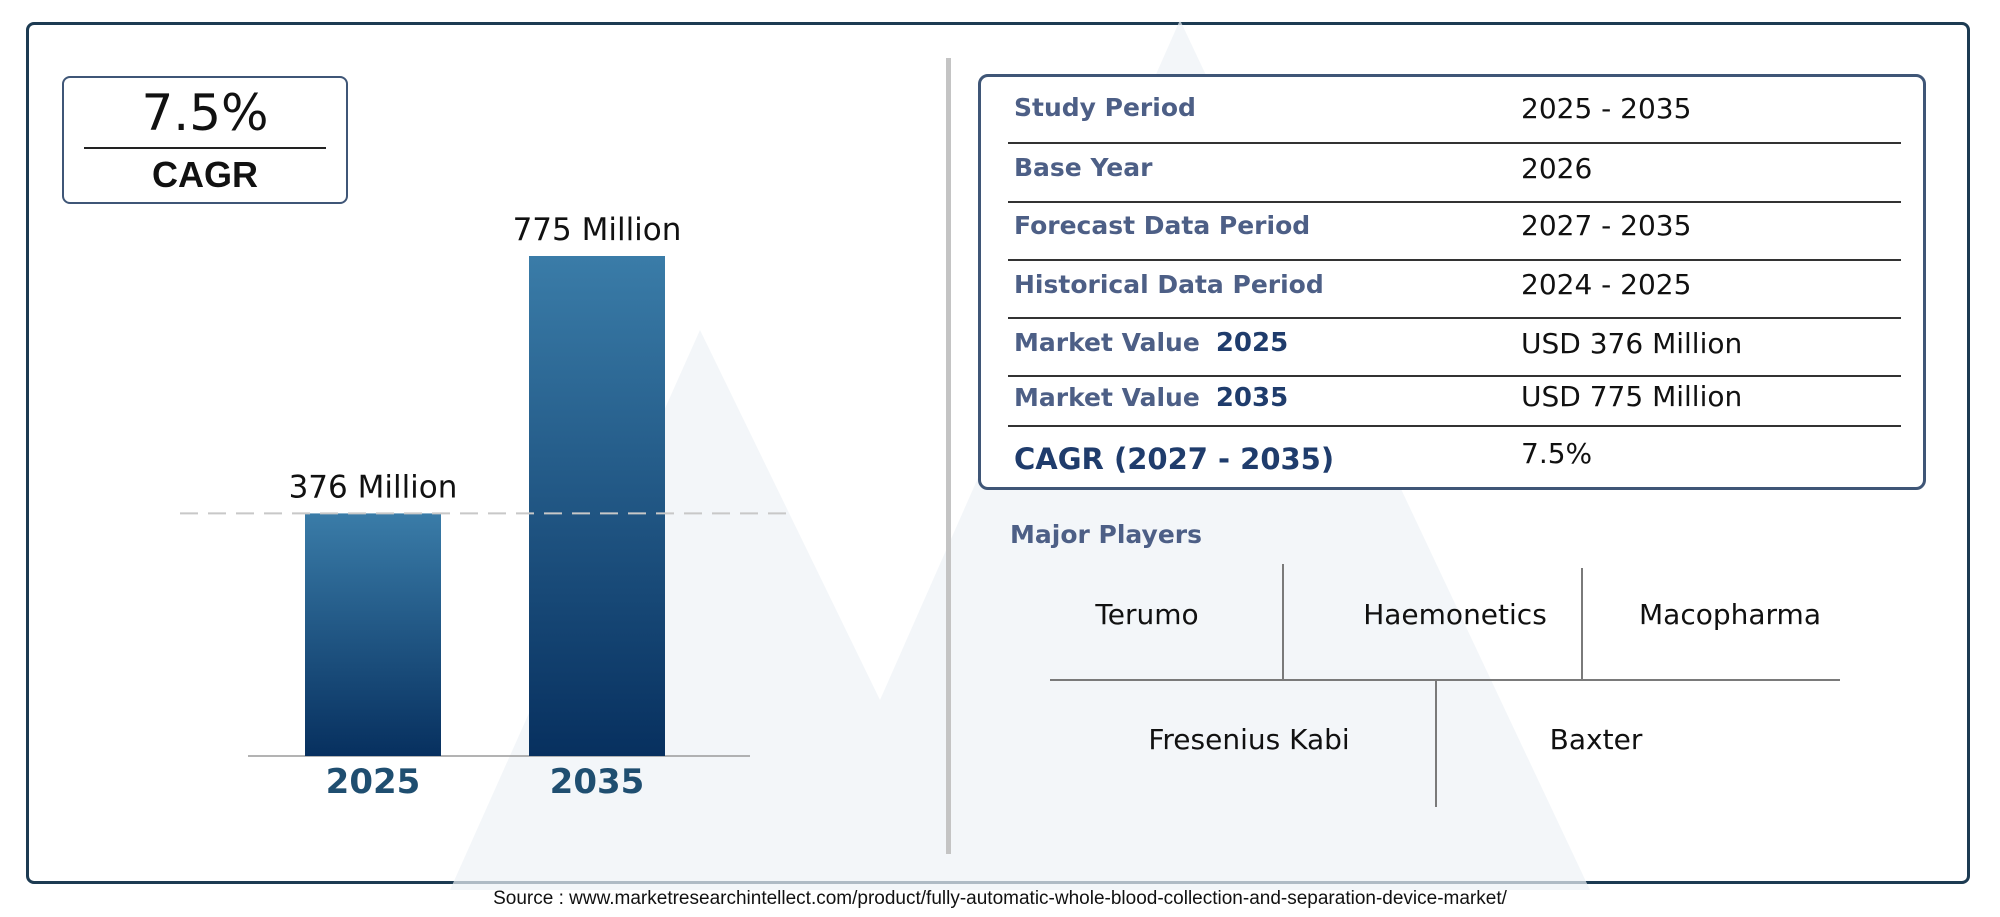 This screenshot has width=2000, height=917. I want to click on player-macopharma: Macopharma, so click(1730, 614).